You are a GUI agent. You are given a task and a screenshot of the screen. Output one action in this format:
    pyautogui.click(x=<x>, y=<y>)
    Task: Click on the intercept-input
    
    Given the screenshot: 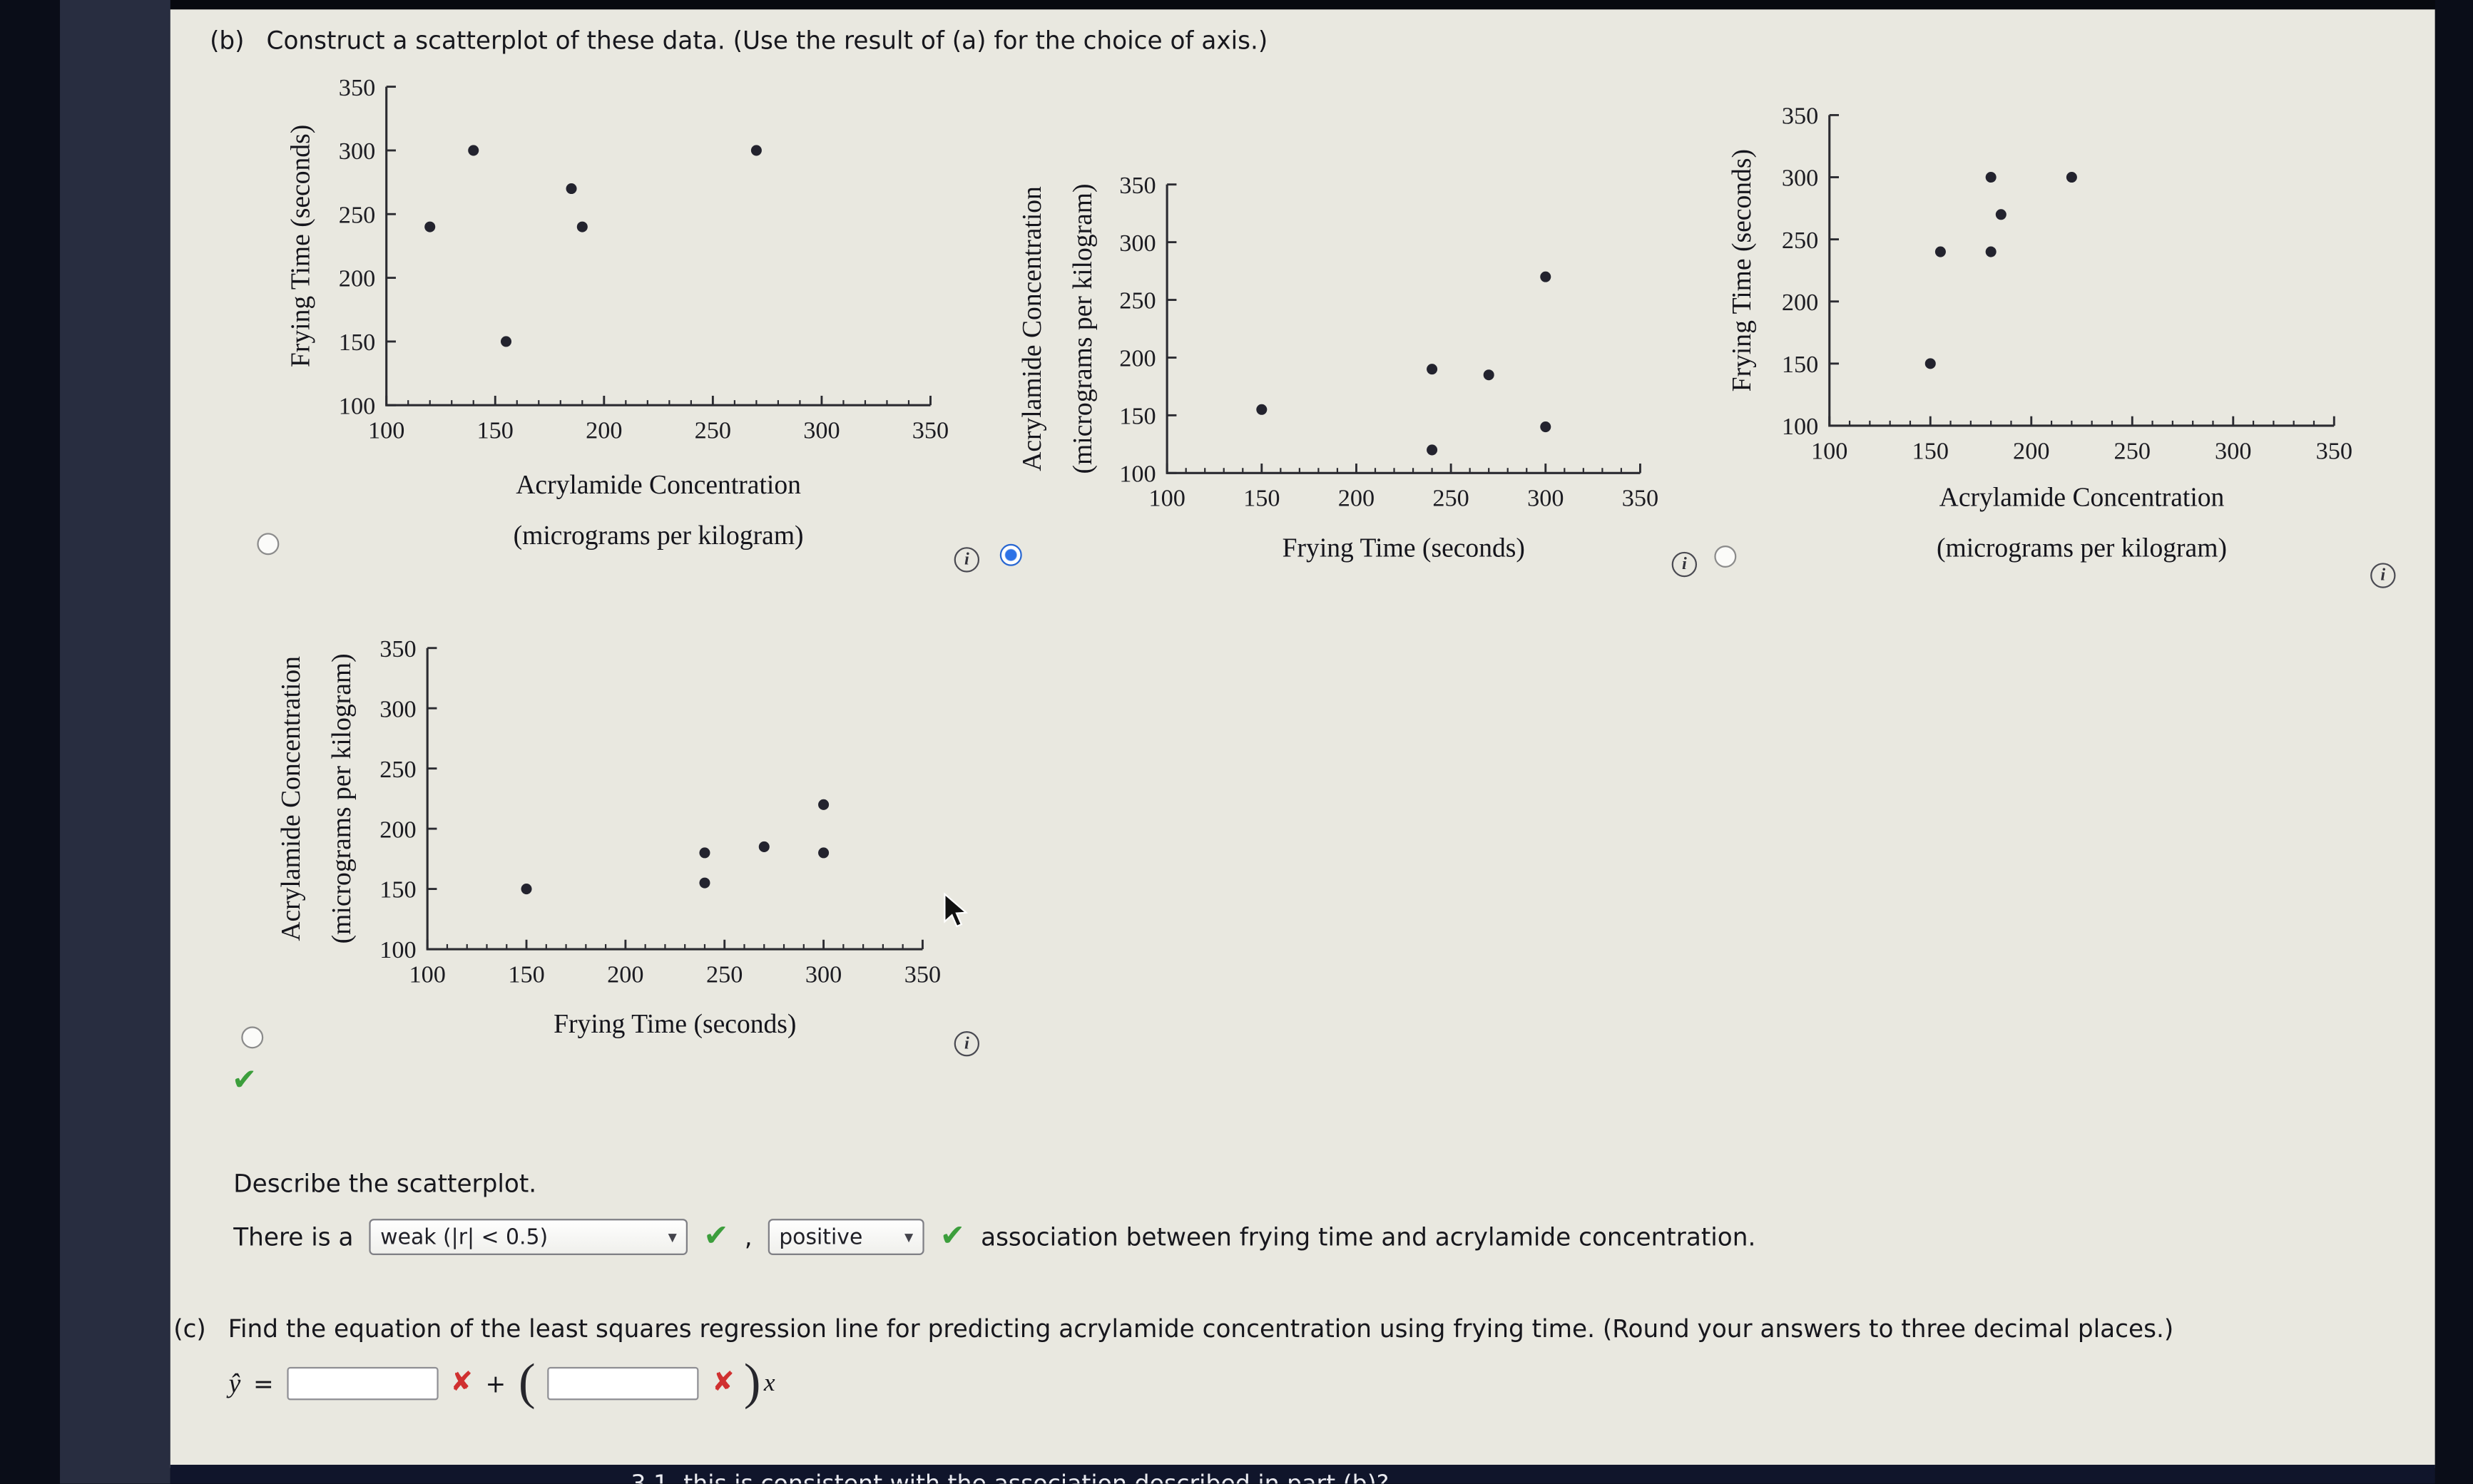 What is the action you would take?
    pyautogui.click(x=362, y=1383)
    